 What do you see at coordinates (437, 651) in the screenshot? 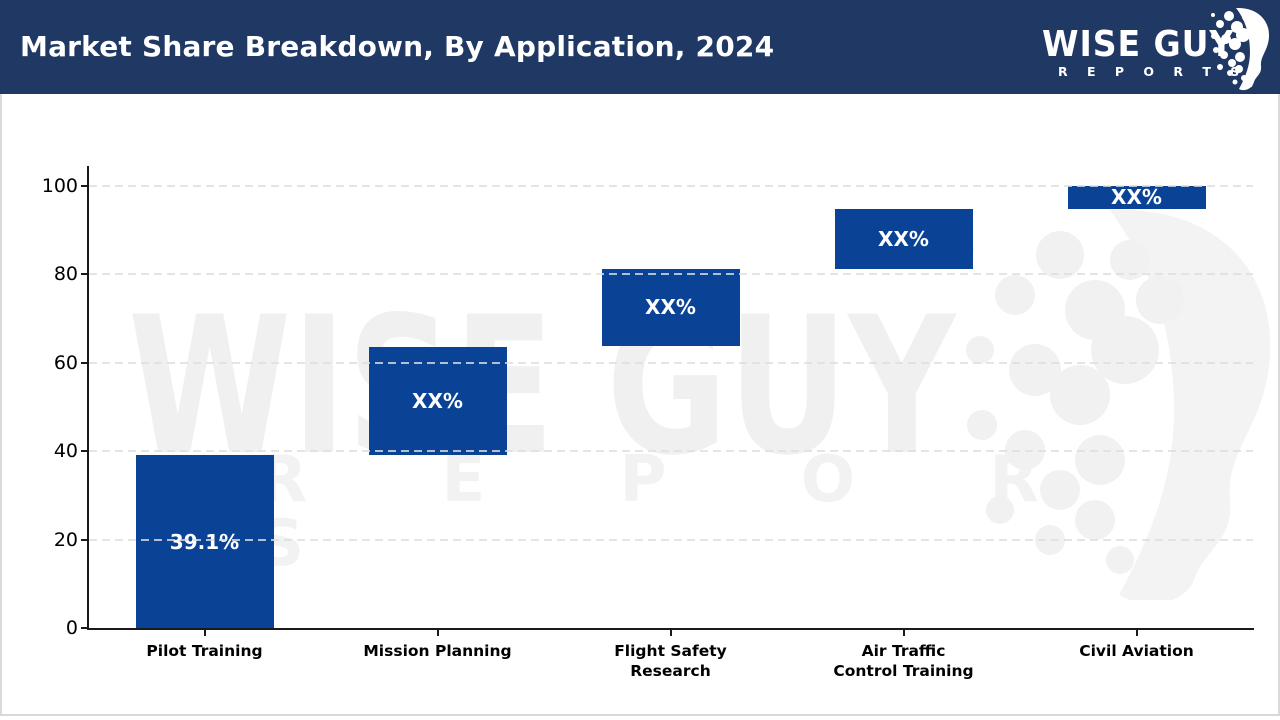
I see `x-category-label: Mission Planning` at bounding box center [437, 651].